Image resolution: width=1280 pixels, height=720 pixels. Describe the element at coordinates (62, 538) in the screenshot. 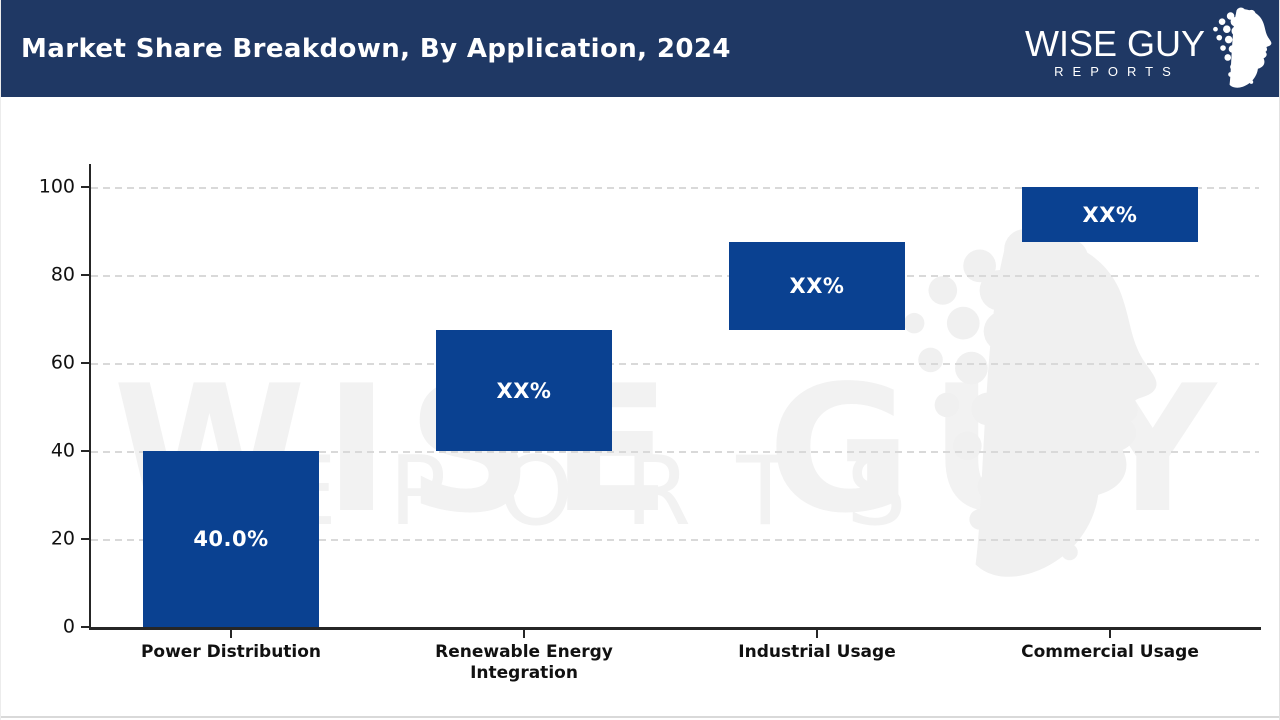

I see `y-tick-label-20: 20` at that location.